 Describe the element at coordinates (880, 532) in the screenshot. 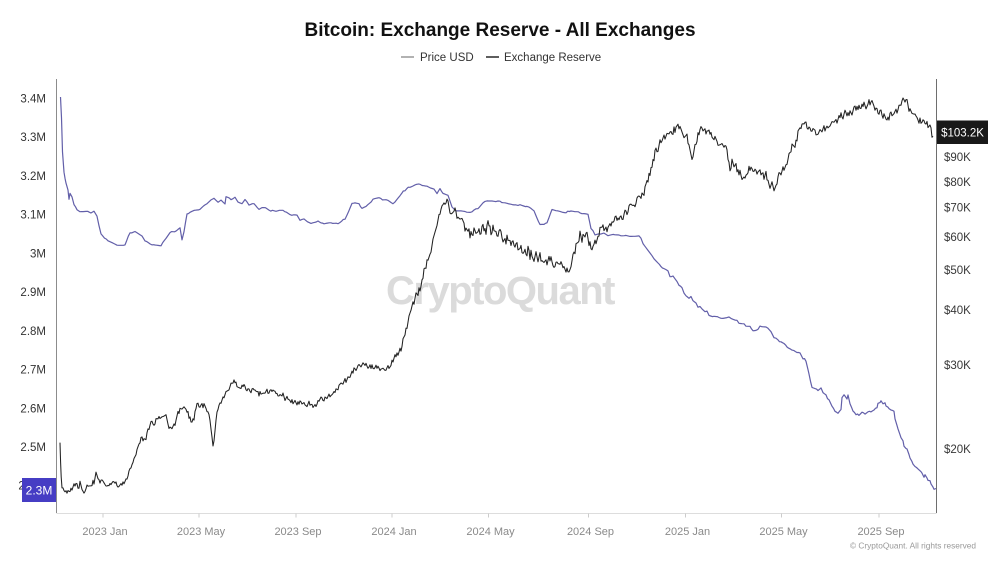

I see `svg-text: 2025 Sep` at that location.